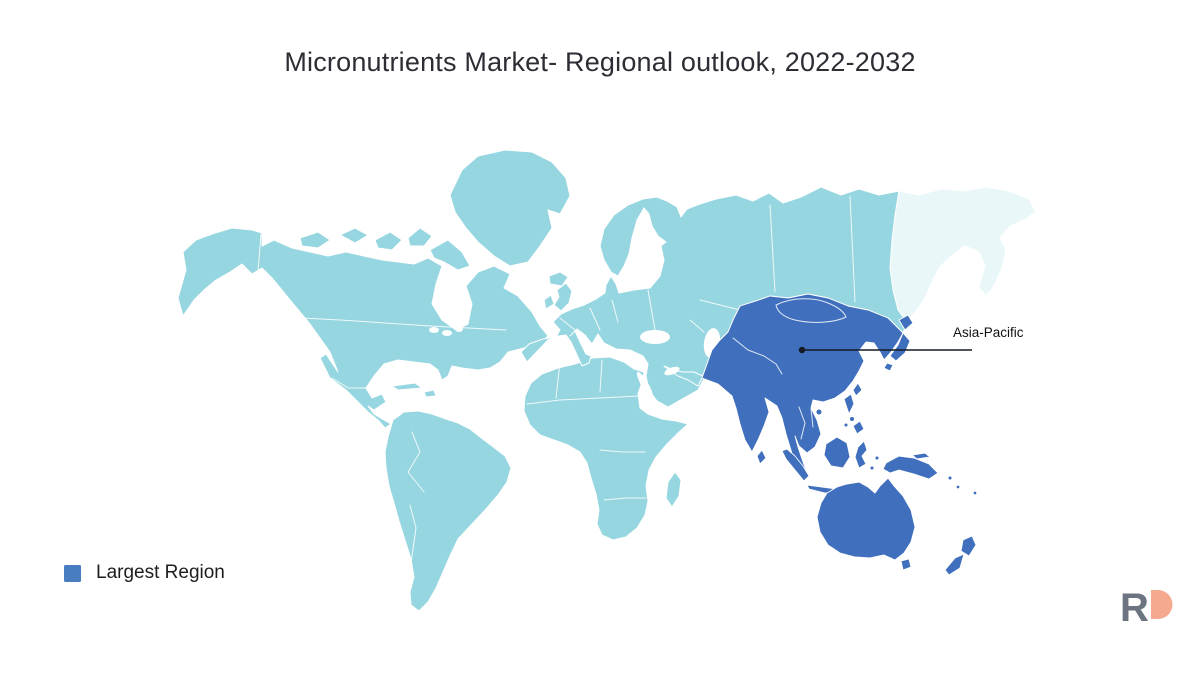  I want to click on region-taiwan, so click(857, 389).